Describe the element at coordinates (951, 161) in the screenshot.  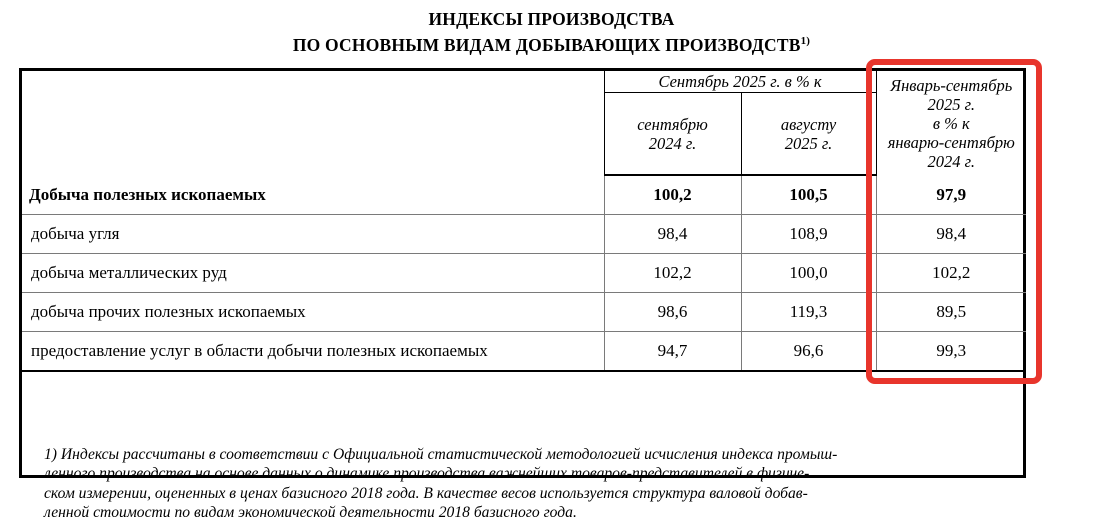
I see `header-ytd-line-5: 2024 г.` at that location.